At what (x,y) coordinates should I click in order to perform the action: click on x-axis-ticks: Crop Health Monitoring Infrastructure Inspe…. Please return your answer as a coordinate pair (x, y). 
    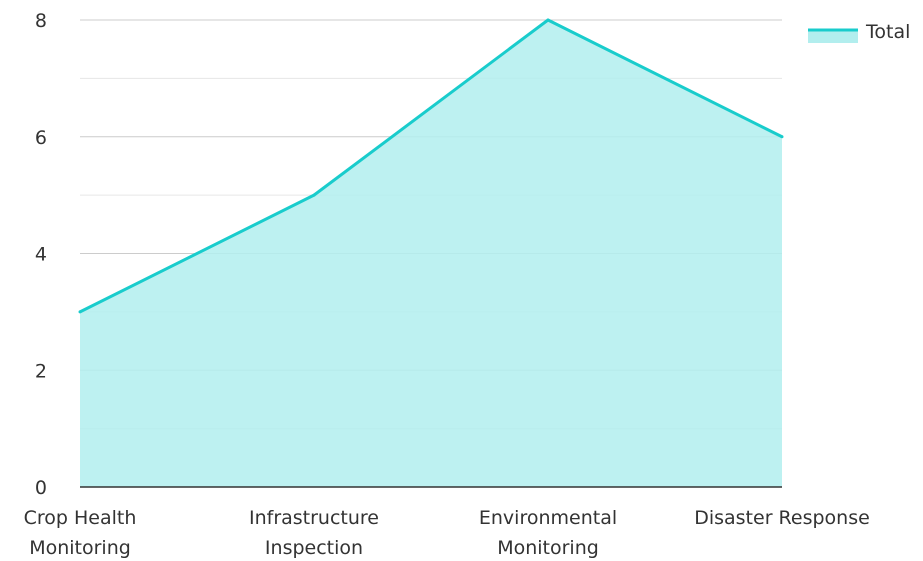
    Looking at the image, I should click on (447, 533).